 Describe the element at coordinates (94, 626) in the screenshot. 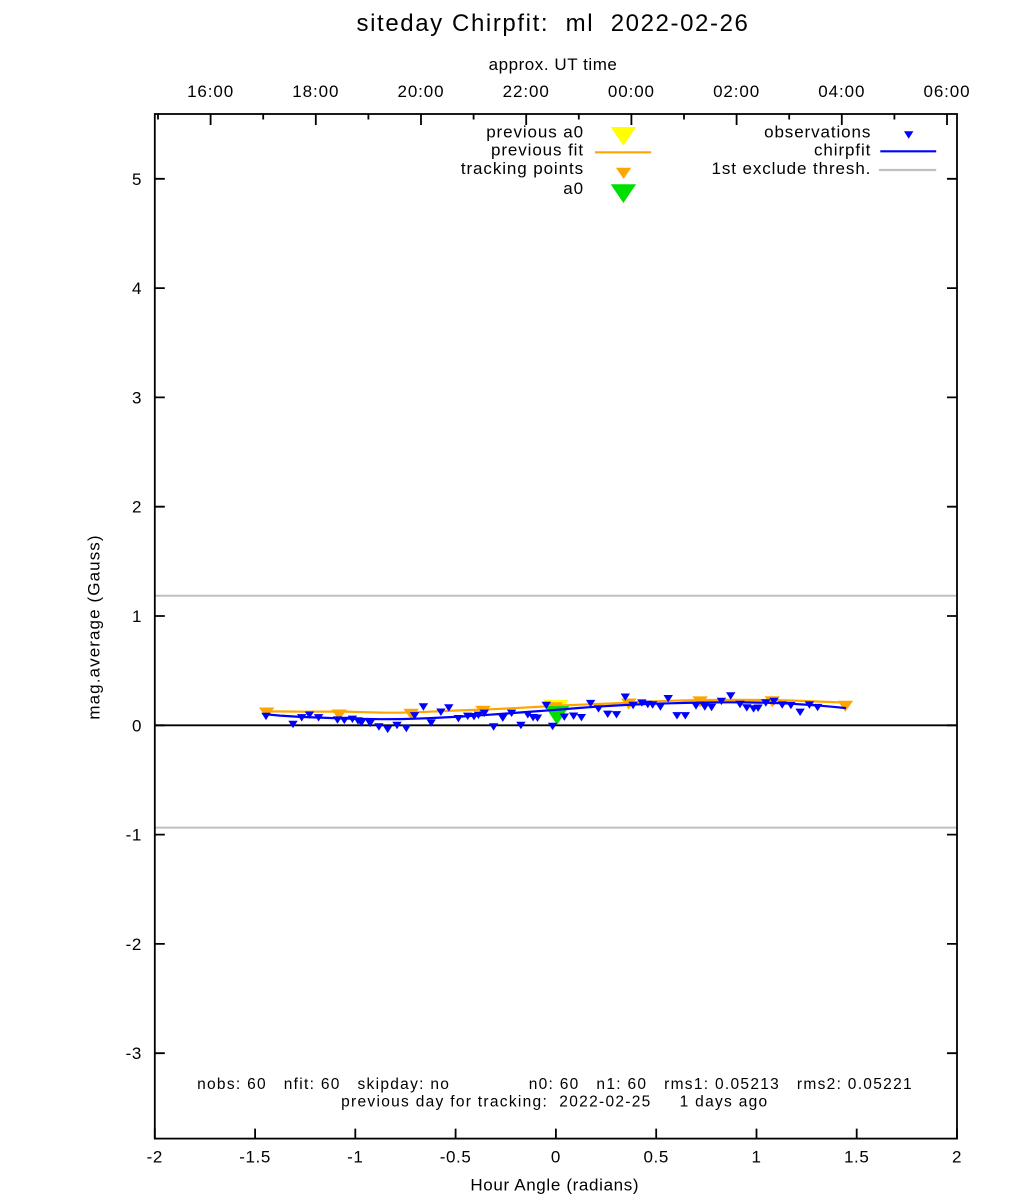

I see `svg-text: mag.average (Gauss)` at that location.